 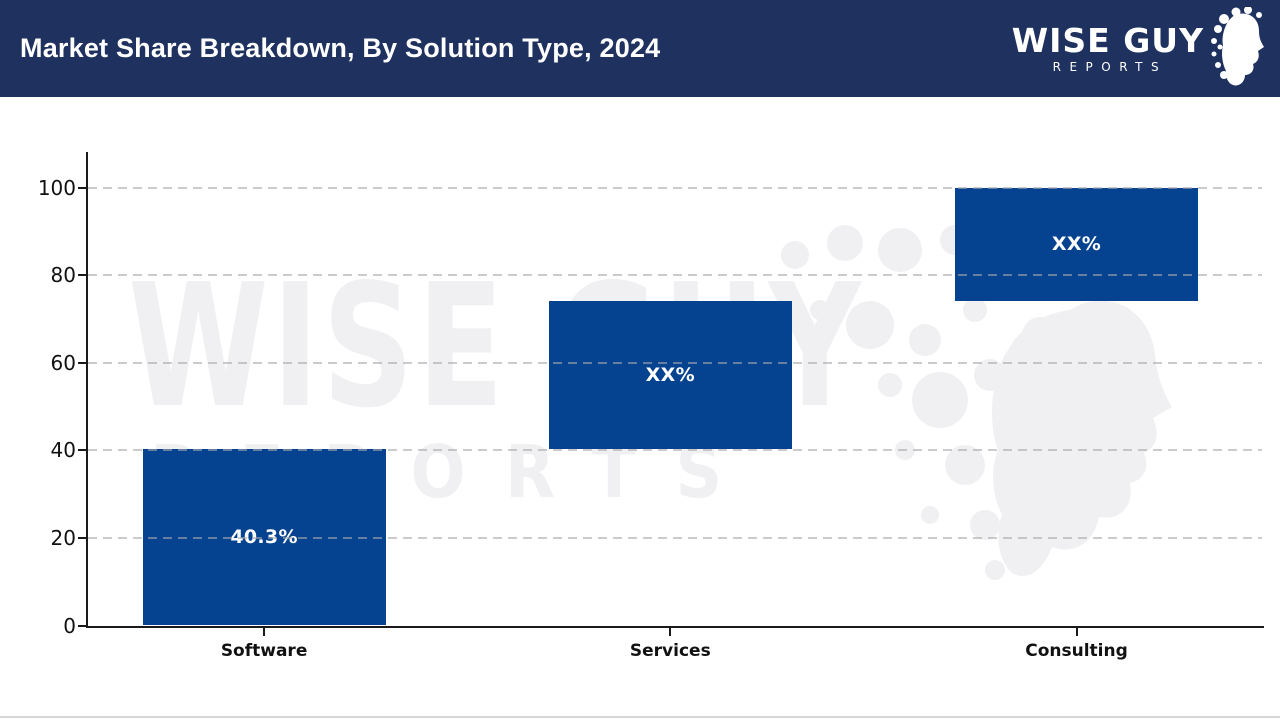 I want to click on footer-divider, so click(x=640, y=717).